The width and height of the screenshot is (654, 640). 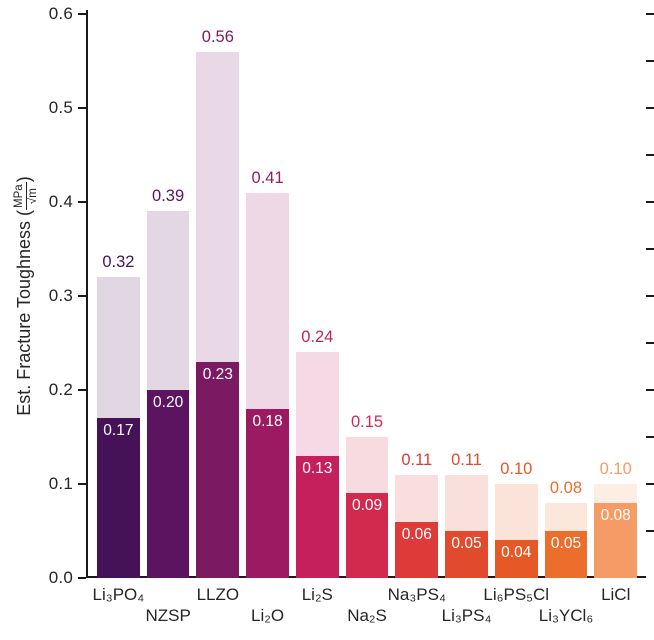 What do you see at coordinates (467, 319) in the screenshot?
I see `bar-group: 0.11 0.05 Li₃PS₄` at bounding box center [467, 319].